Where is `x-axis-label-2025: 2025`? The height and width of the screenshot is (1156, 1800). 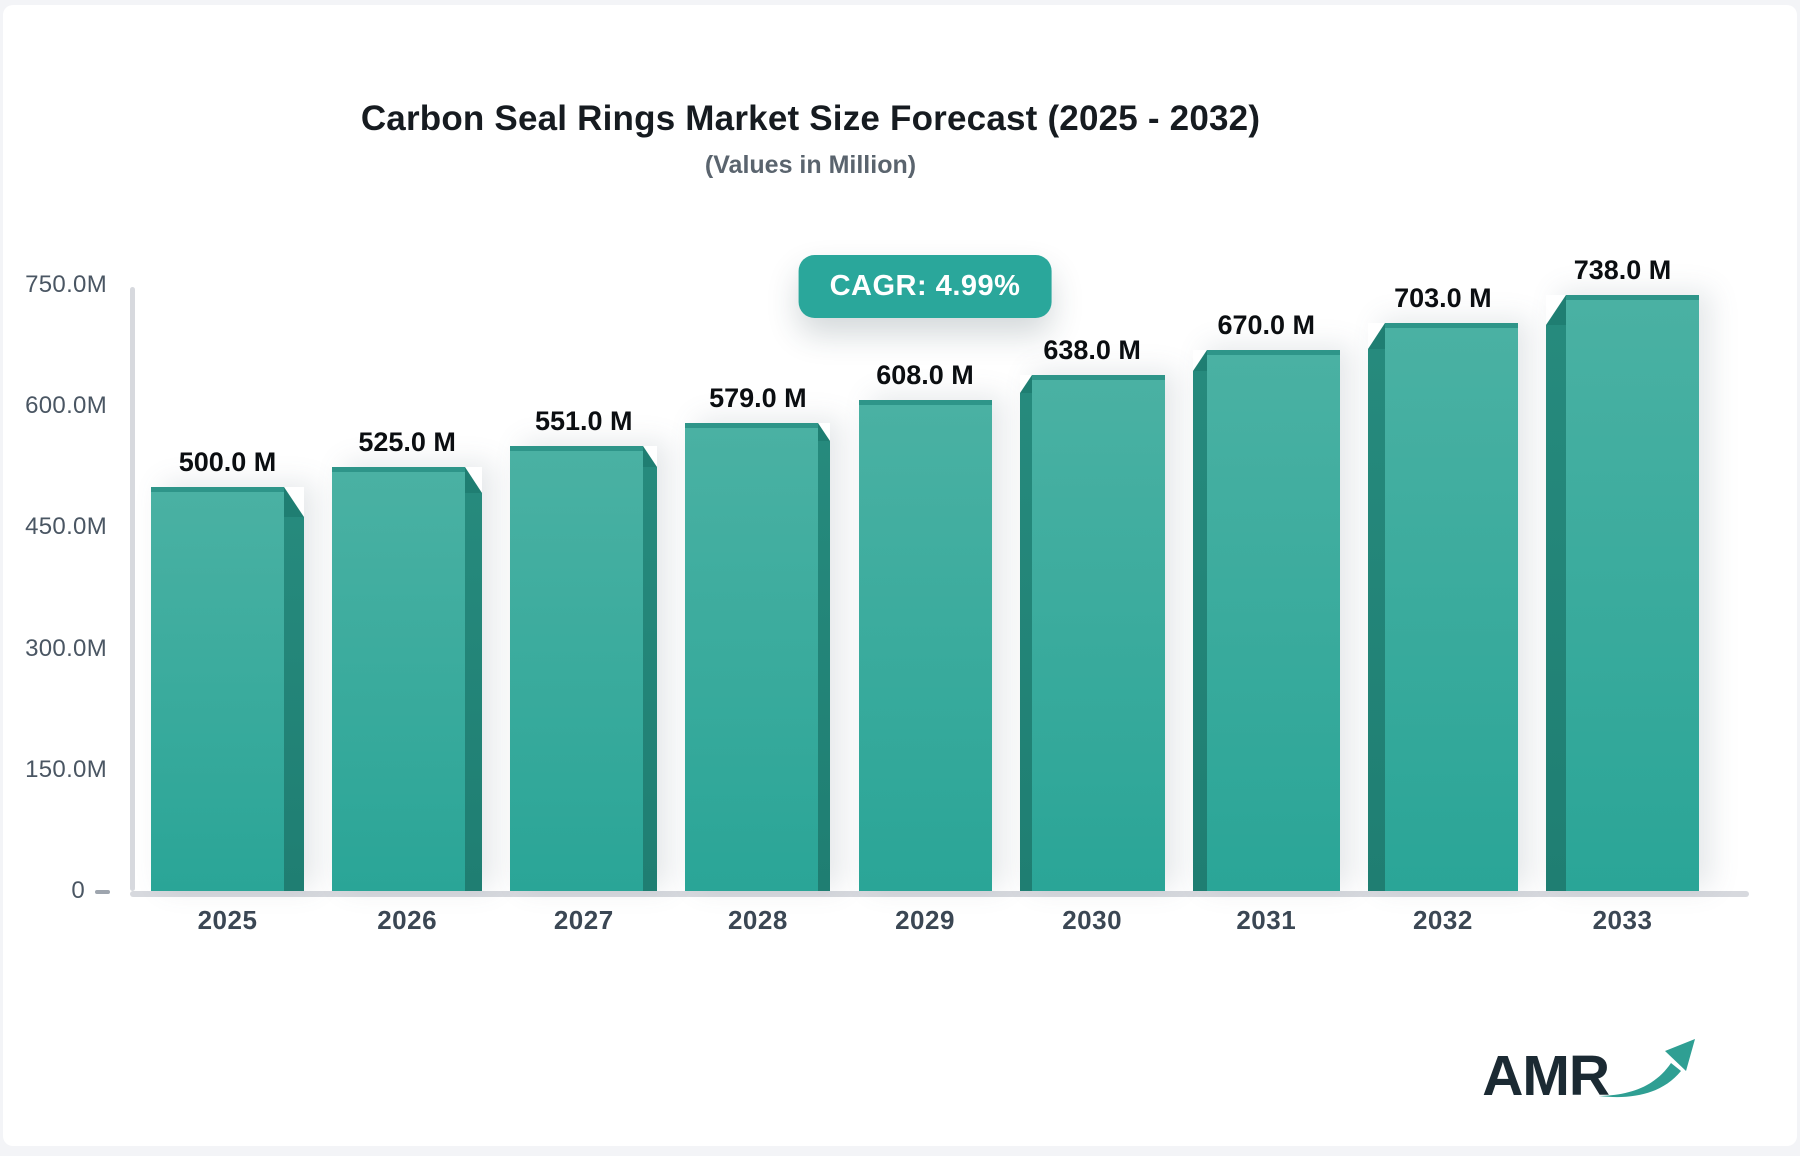 x-axis-label-2025: 2025 is located at coordinates (227, 920).